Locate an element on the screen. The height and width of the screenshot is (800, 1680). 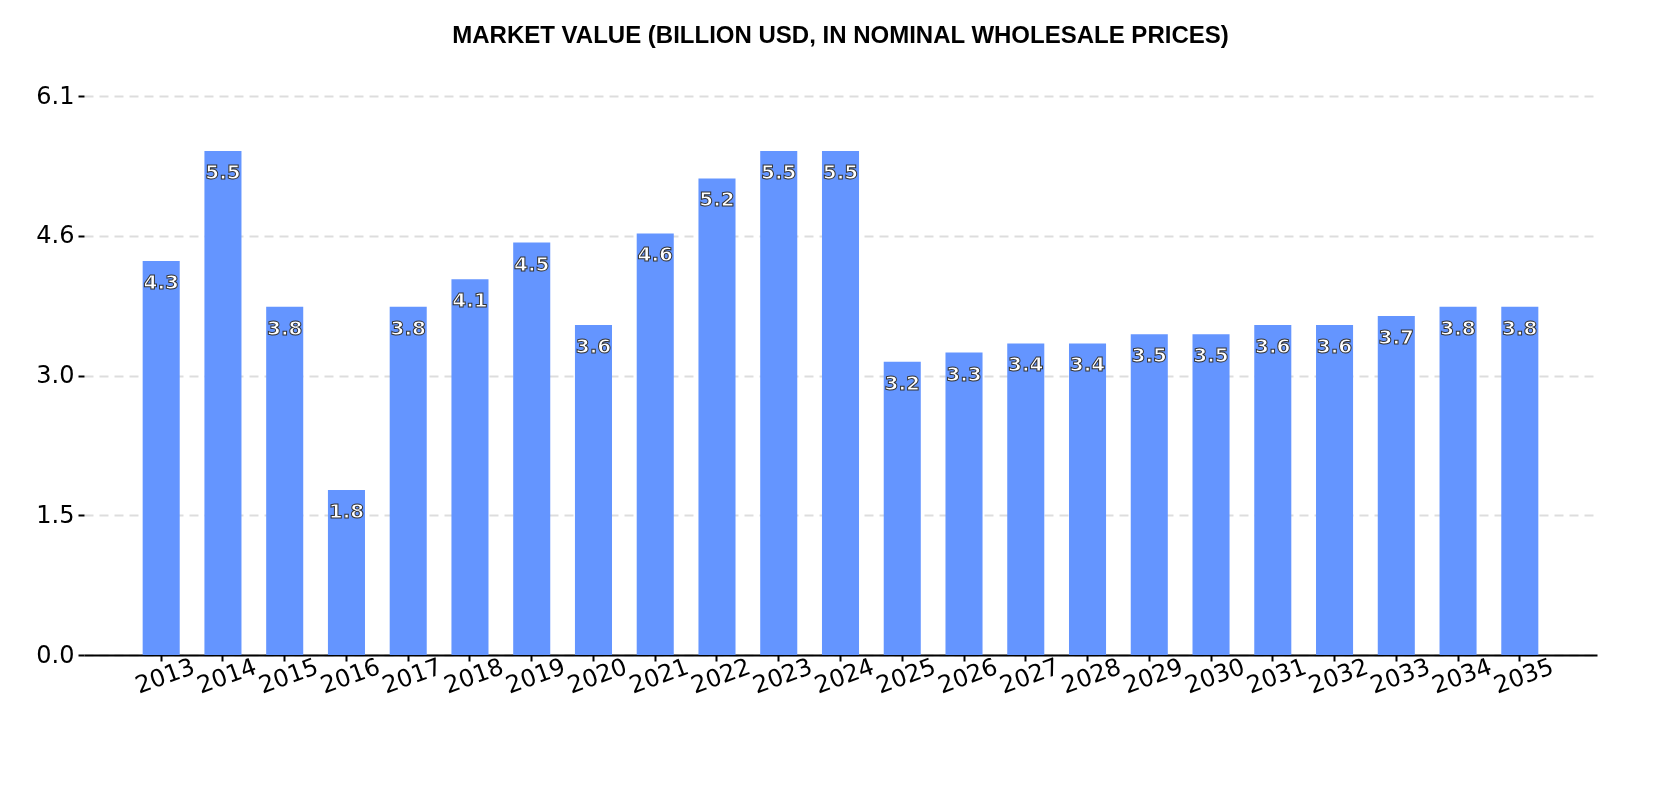
y-tick-label: 6.1 is located at coordinates (55, 95).